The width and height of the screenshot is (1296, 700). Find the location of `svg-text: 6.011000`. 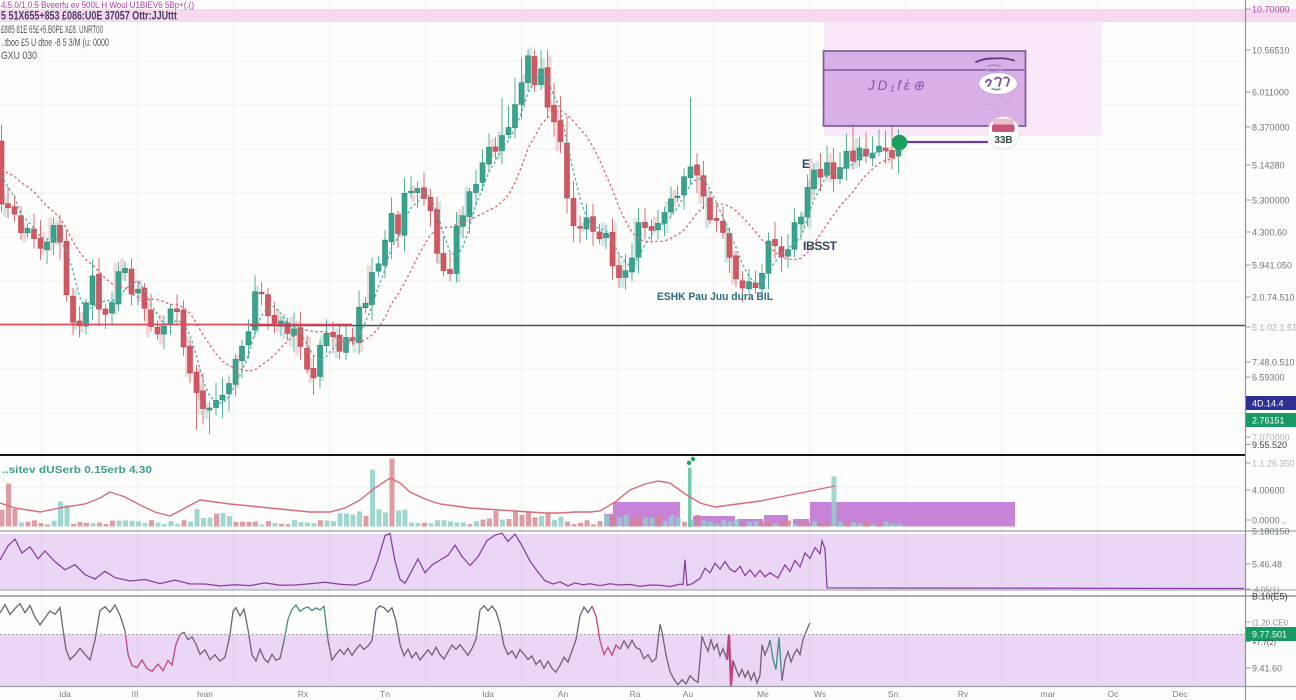

svg-text: 6.011000 is located at coordinates (1270, 93).